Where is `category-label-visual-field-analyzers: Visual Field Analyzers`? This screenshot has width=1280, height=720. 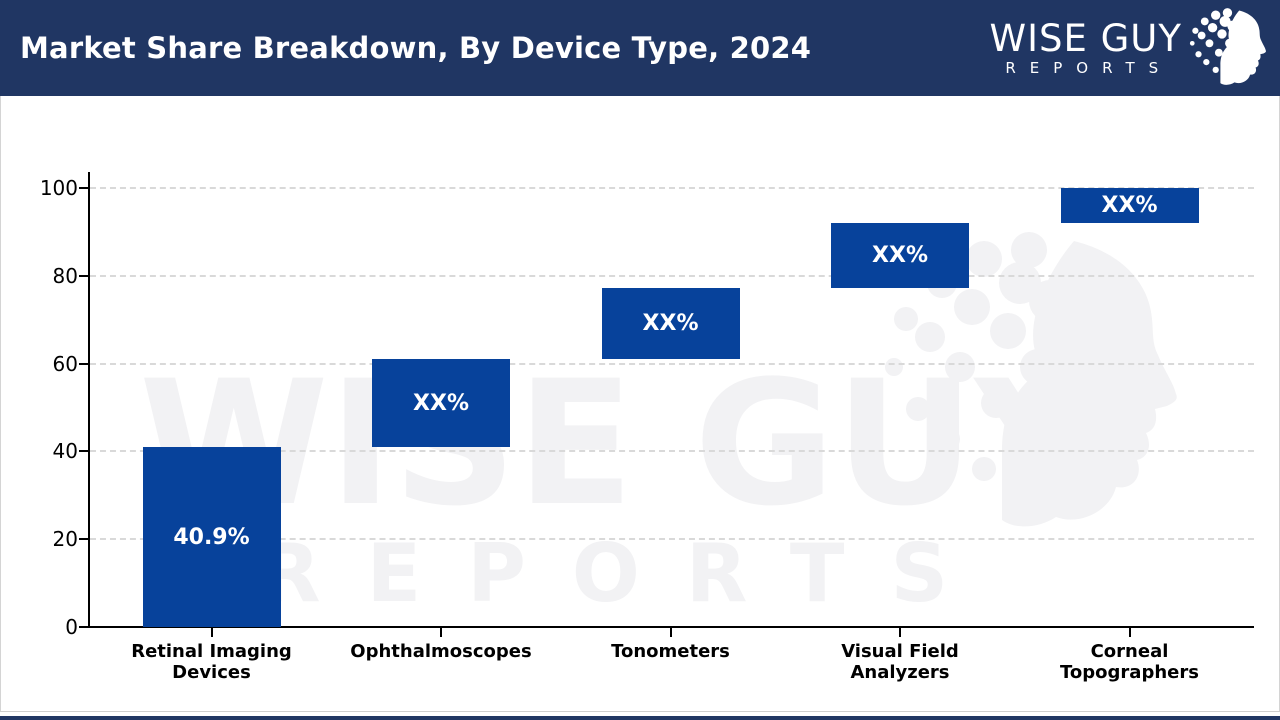
category-label-visual-field-analyzers: Visual Field Analyzers is located at coordinates (900, 662).